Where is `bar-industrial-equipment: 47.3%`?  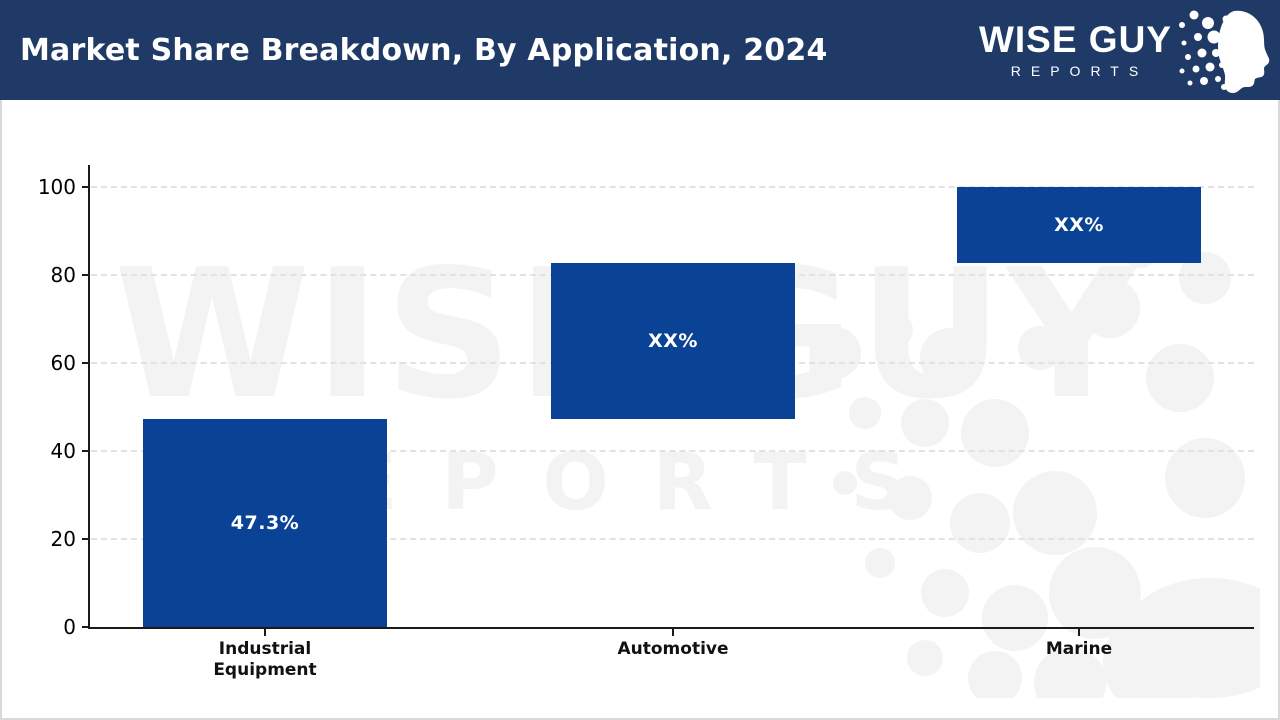 bar-industrial-equipment: 47.3% is located at coordinates (265, 522).